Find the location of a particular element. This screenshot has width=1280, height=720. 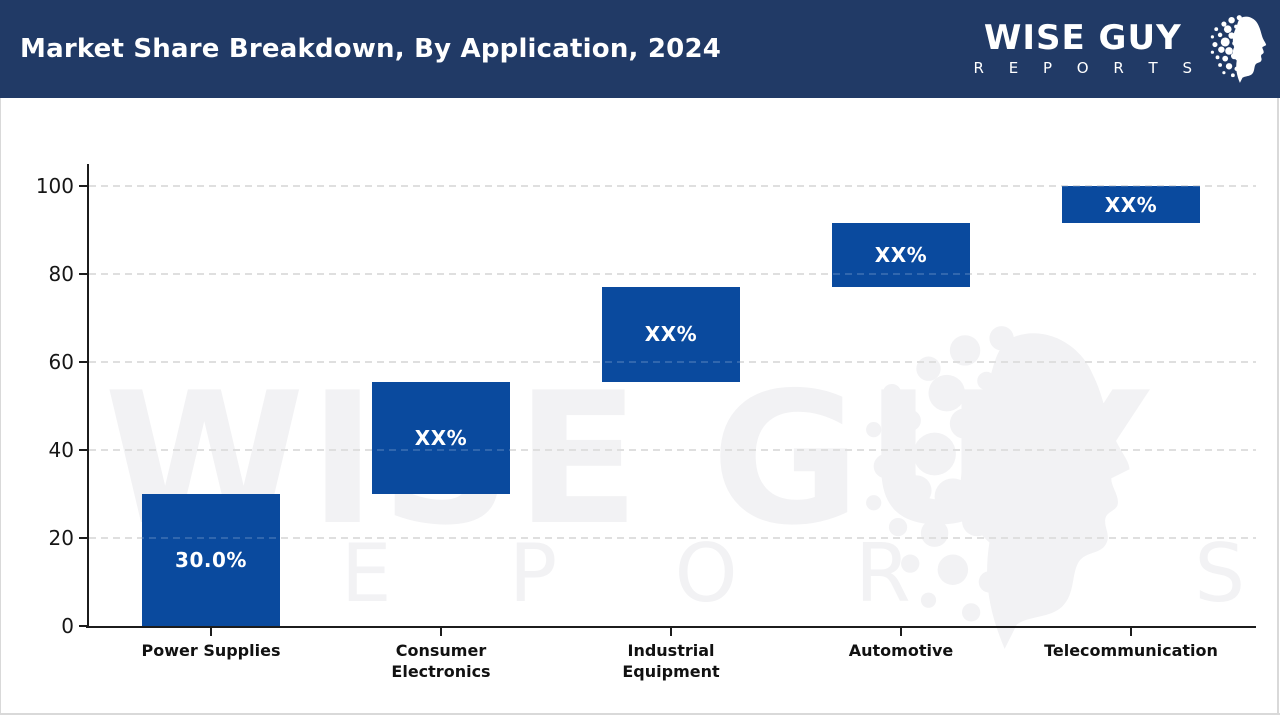

left-edge-line is located at coordinates (0, 406).